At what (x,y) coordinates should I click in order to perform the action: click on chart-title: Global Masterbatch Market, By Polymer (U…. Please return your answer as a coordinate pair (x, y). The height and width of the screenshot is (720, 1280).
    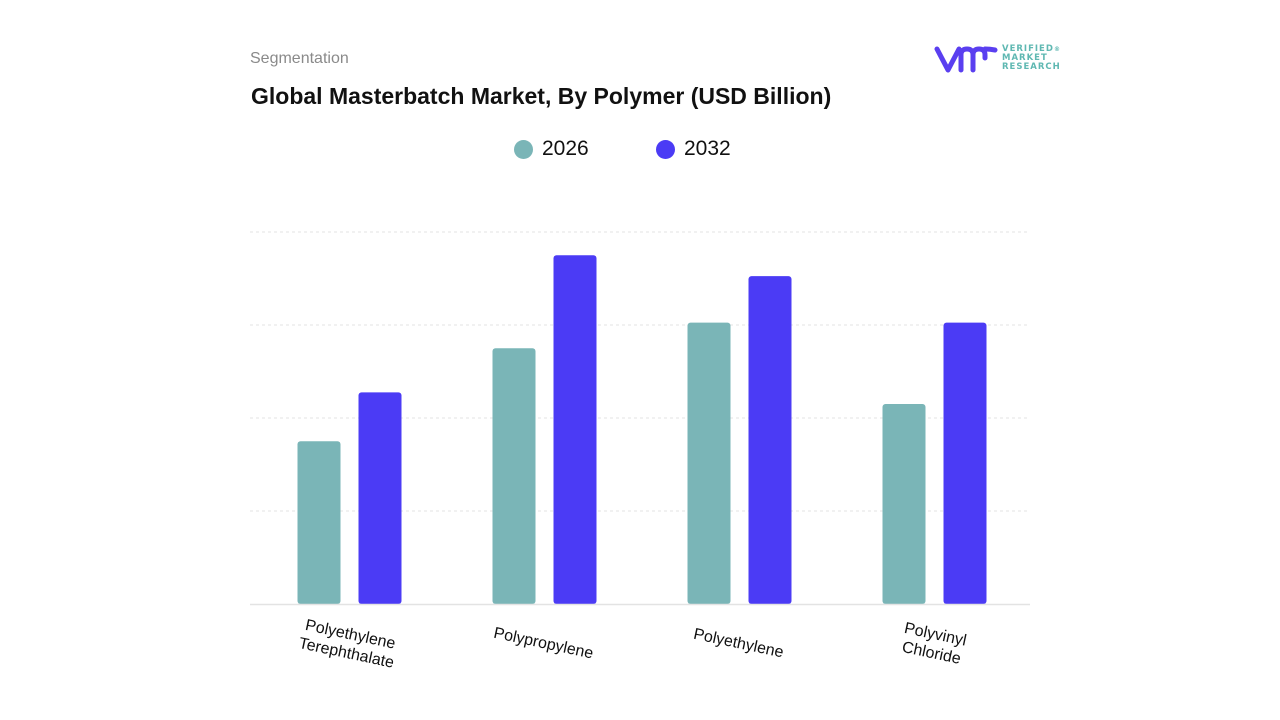
    Looking at the image, I should click on (541, 96).